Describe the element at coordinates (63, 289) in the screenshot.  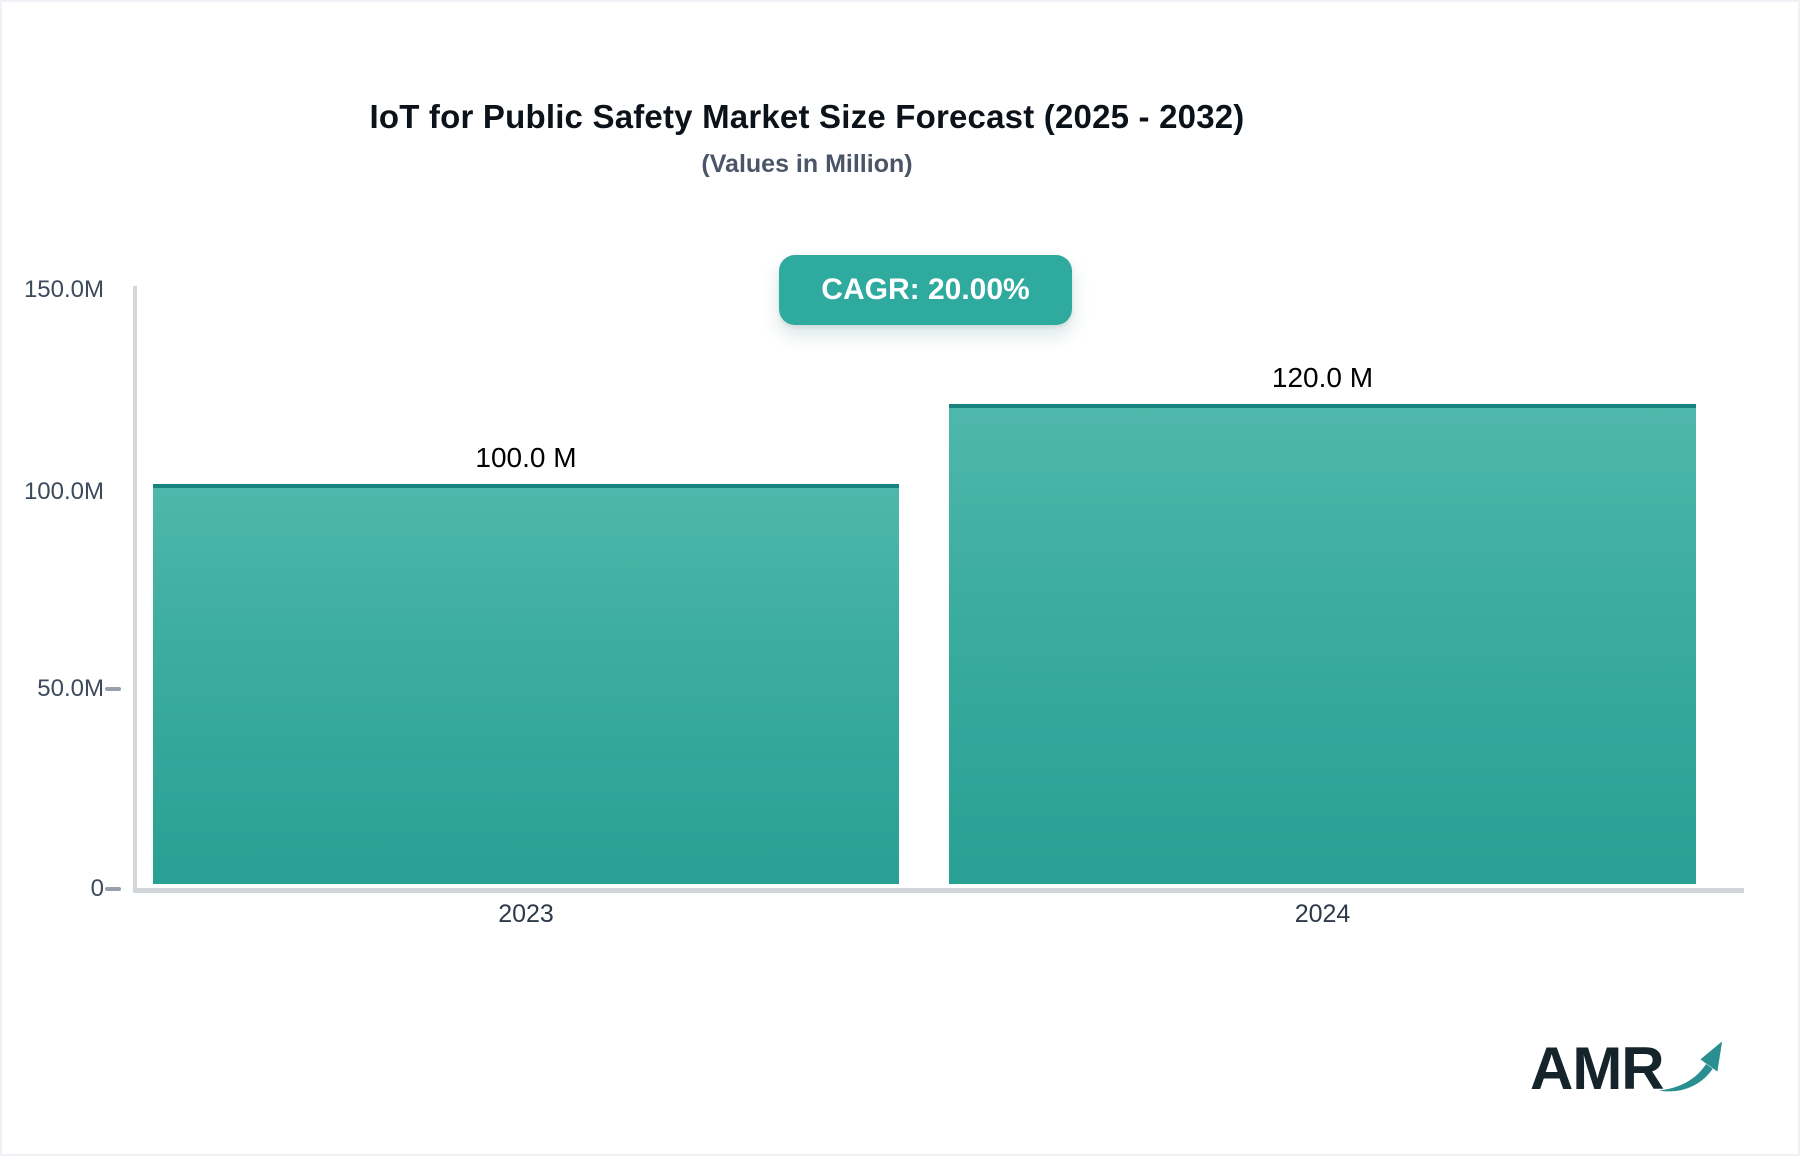
I see `y-axis-tick-label-150: 150.0M` at that location.